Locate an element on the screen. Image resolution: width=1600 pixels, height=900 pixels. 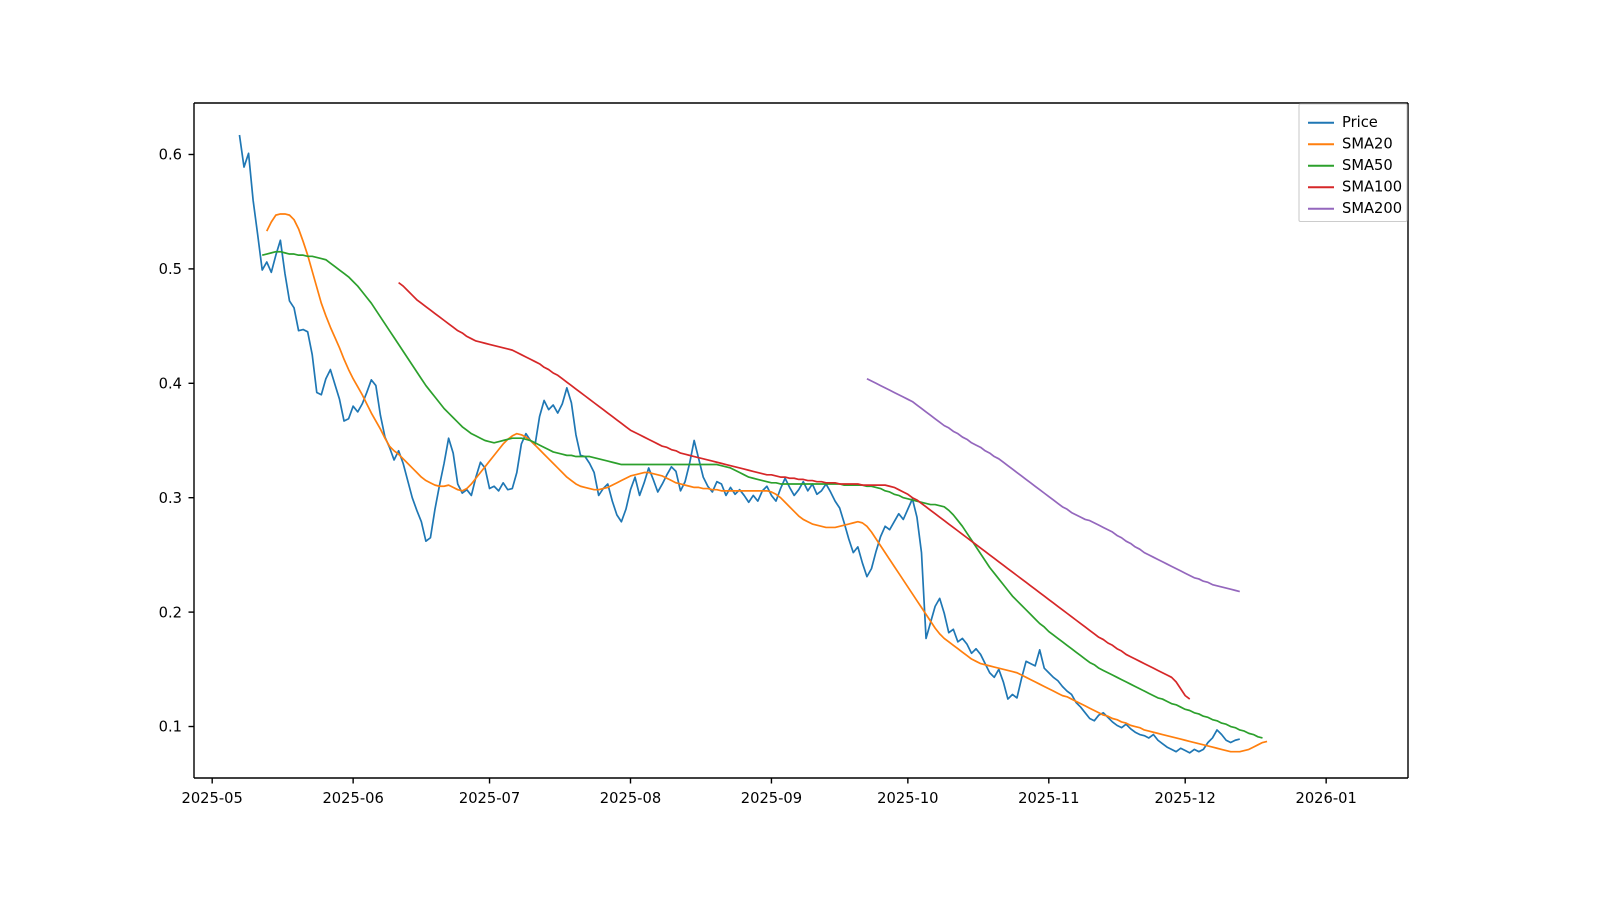
y-tick-label: 0.5 is located at coordinates (170, 269).